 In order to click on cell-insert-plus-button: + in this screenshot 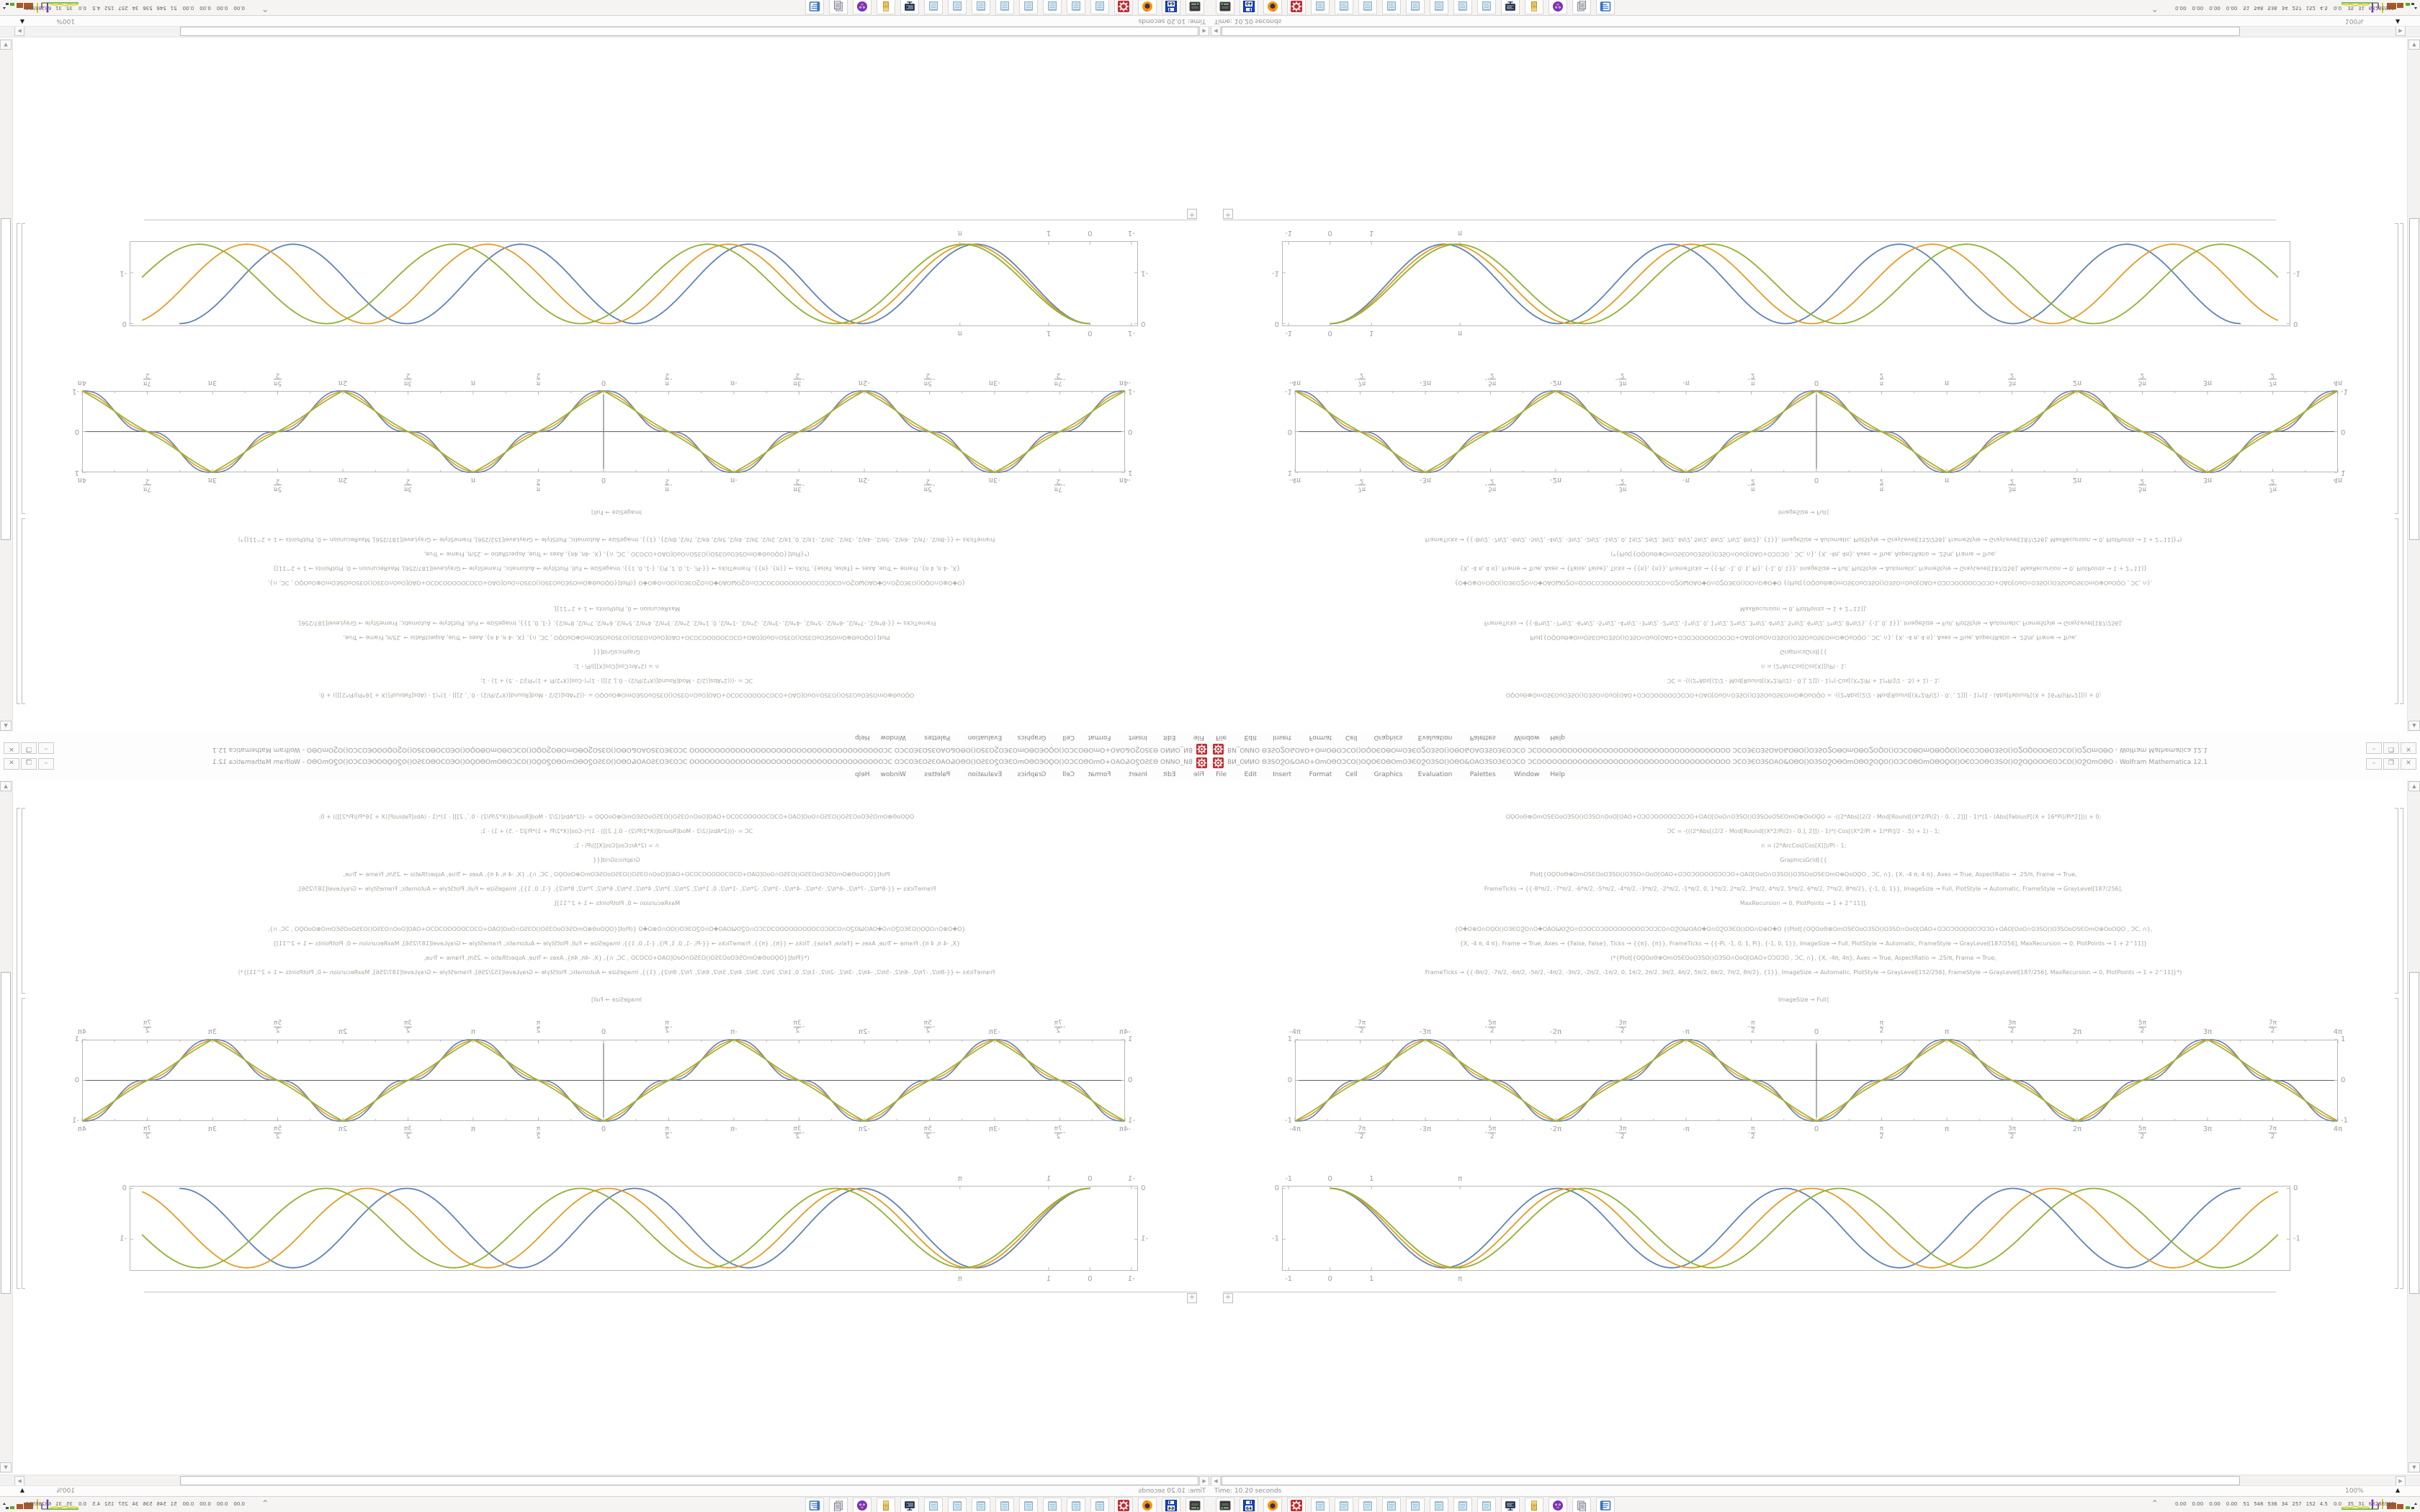, I will do `click(1192, 214)`.